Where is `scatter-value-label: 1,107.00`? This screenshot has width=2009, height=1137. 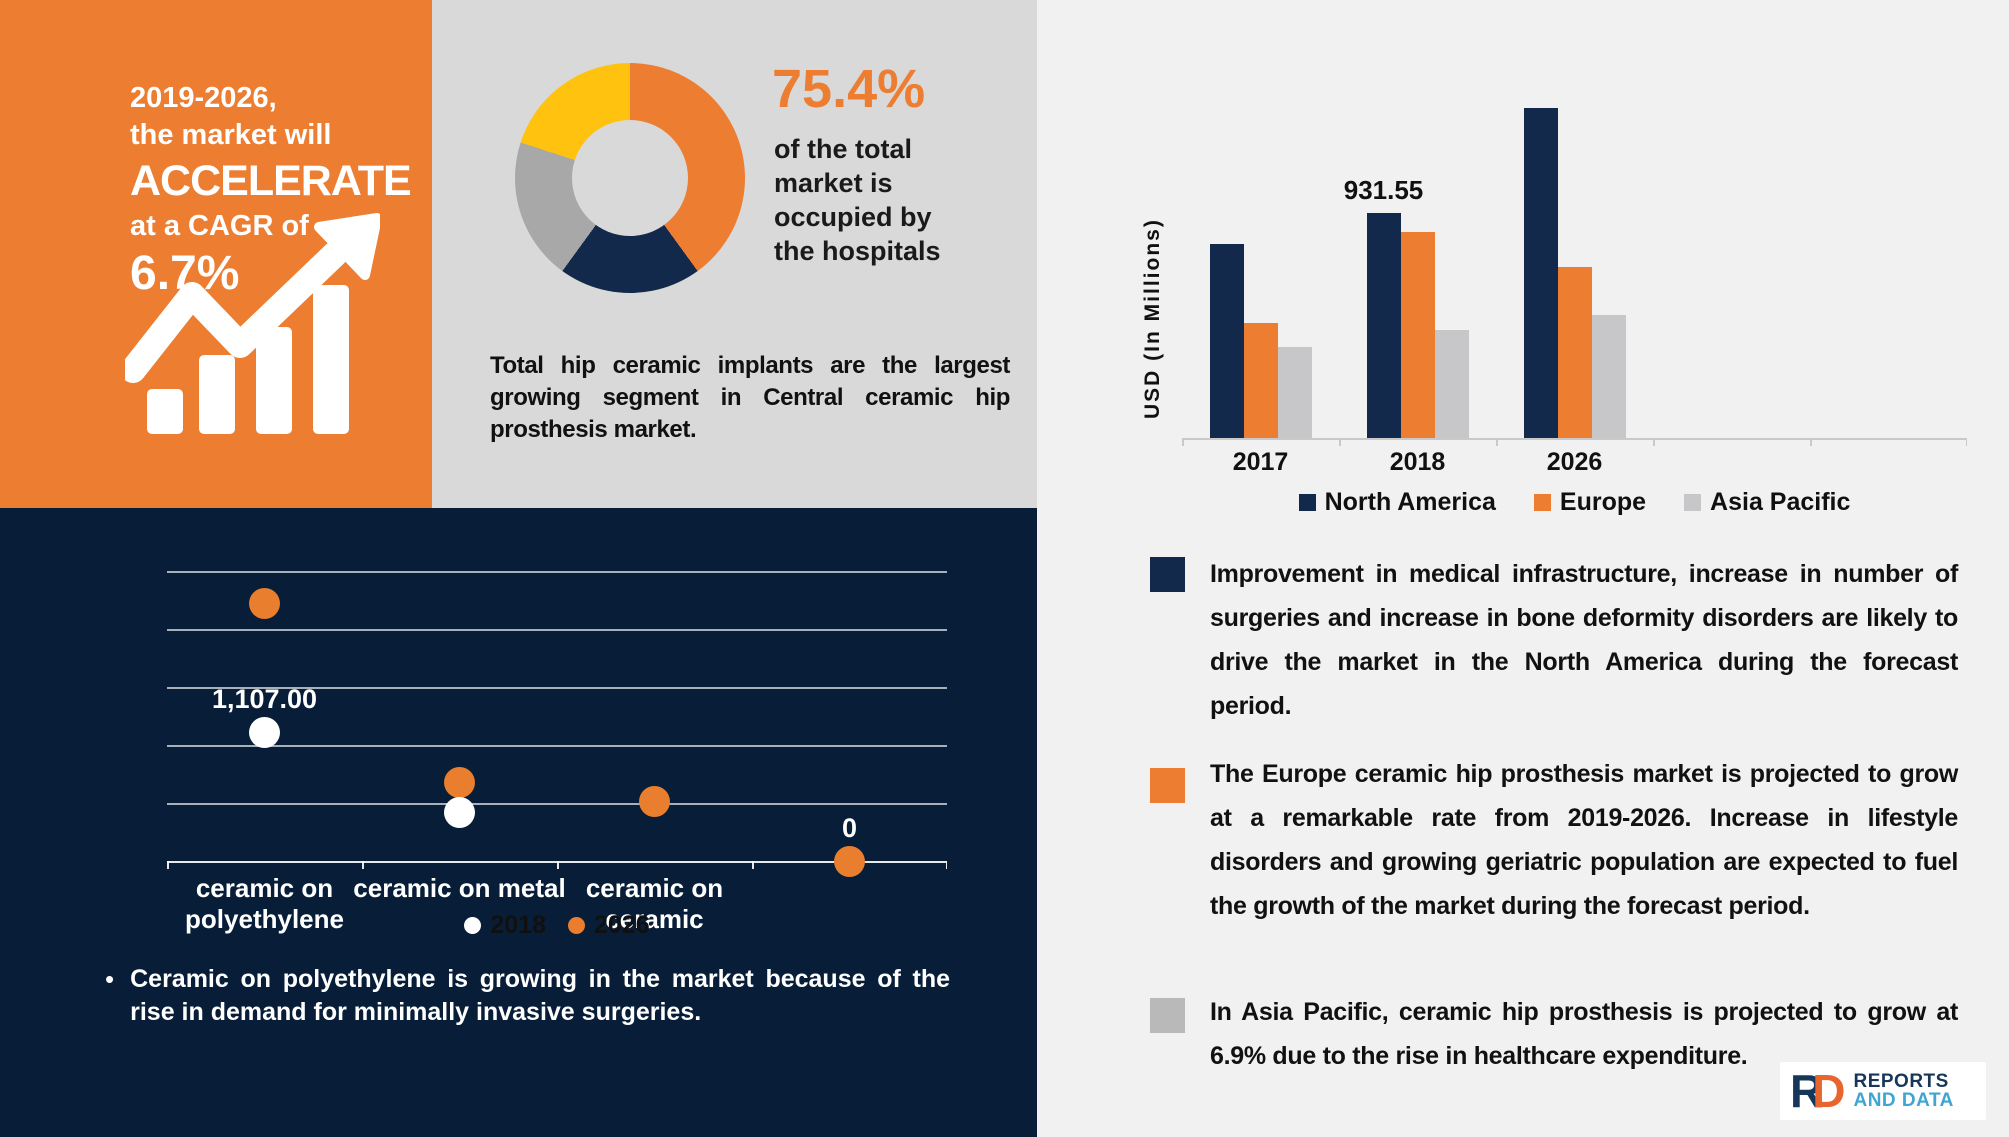
scatter-value-label: 1,107.00 is located at coordinates (264, 699).